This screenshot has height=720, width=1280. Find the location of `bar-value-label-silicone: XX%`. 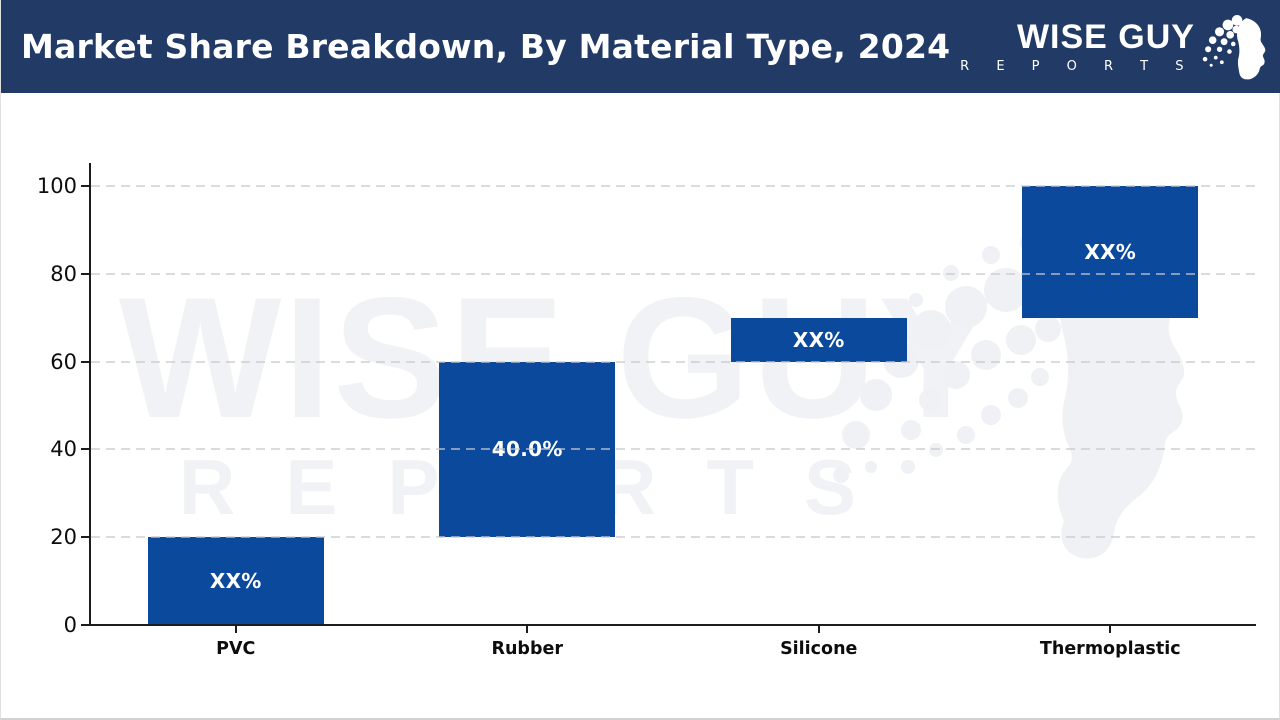

bar-value-label-silicone: XX% is located at coordinates (818, 339).